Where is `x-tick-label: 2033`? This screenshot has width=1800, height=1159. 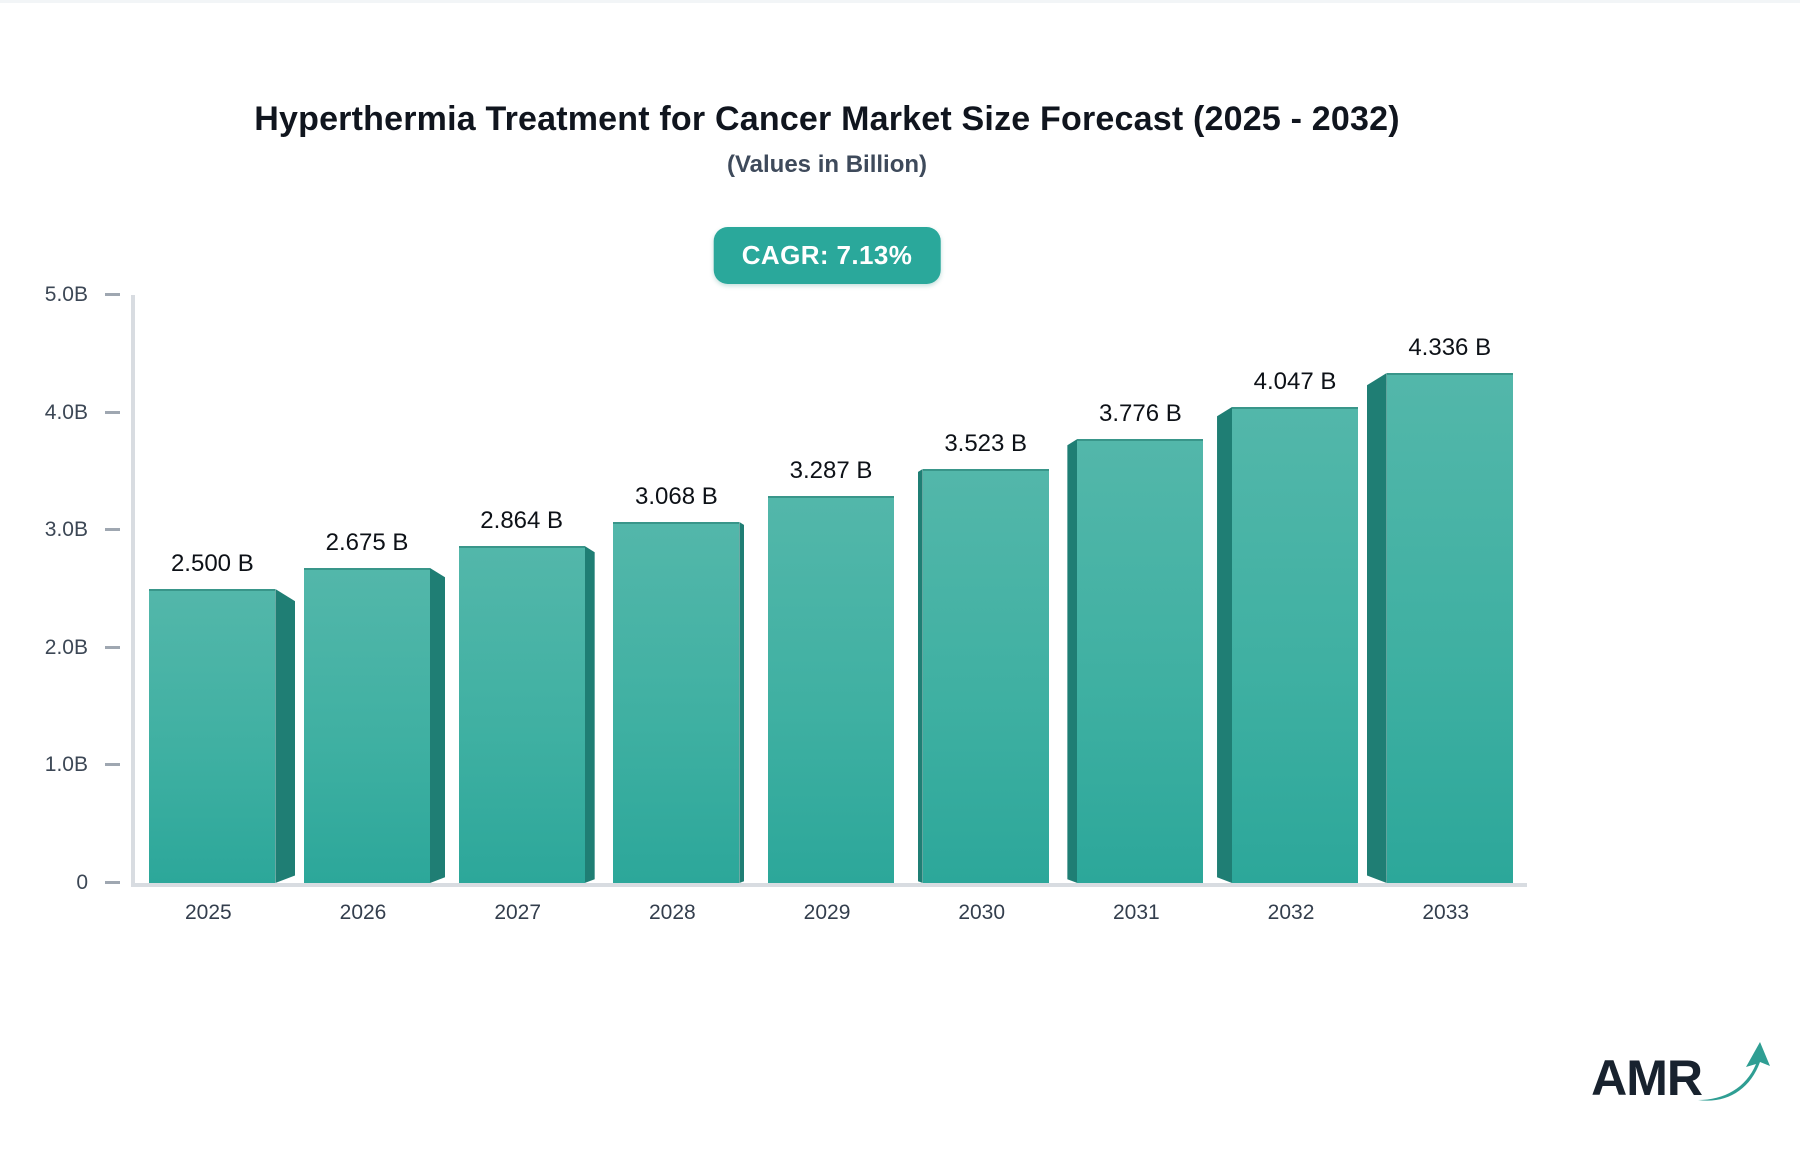
x-tick-label: 2033 is located at coordinates (1446, 912).